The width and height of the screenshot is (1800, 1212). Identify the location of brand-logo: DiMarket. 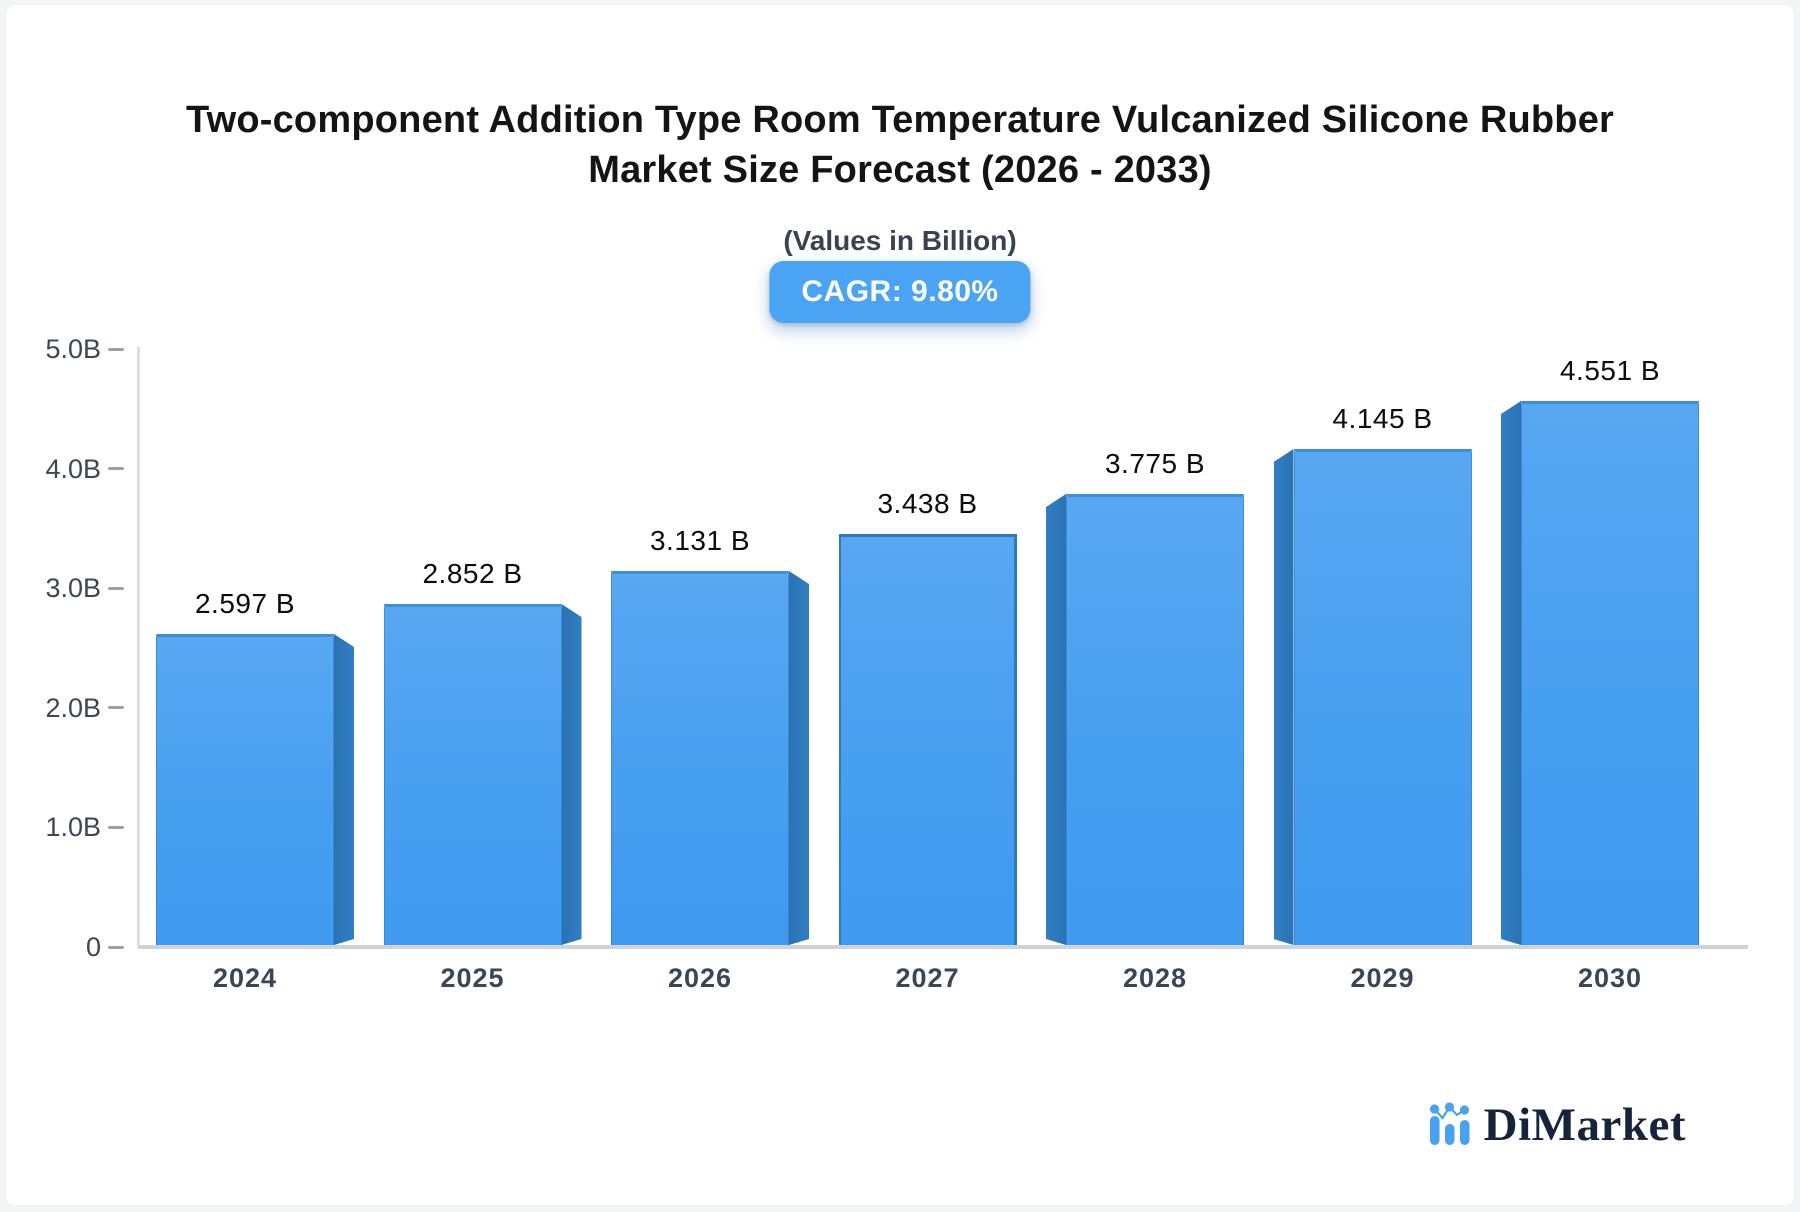
(1557, 1125).